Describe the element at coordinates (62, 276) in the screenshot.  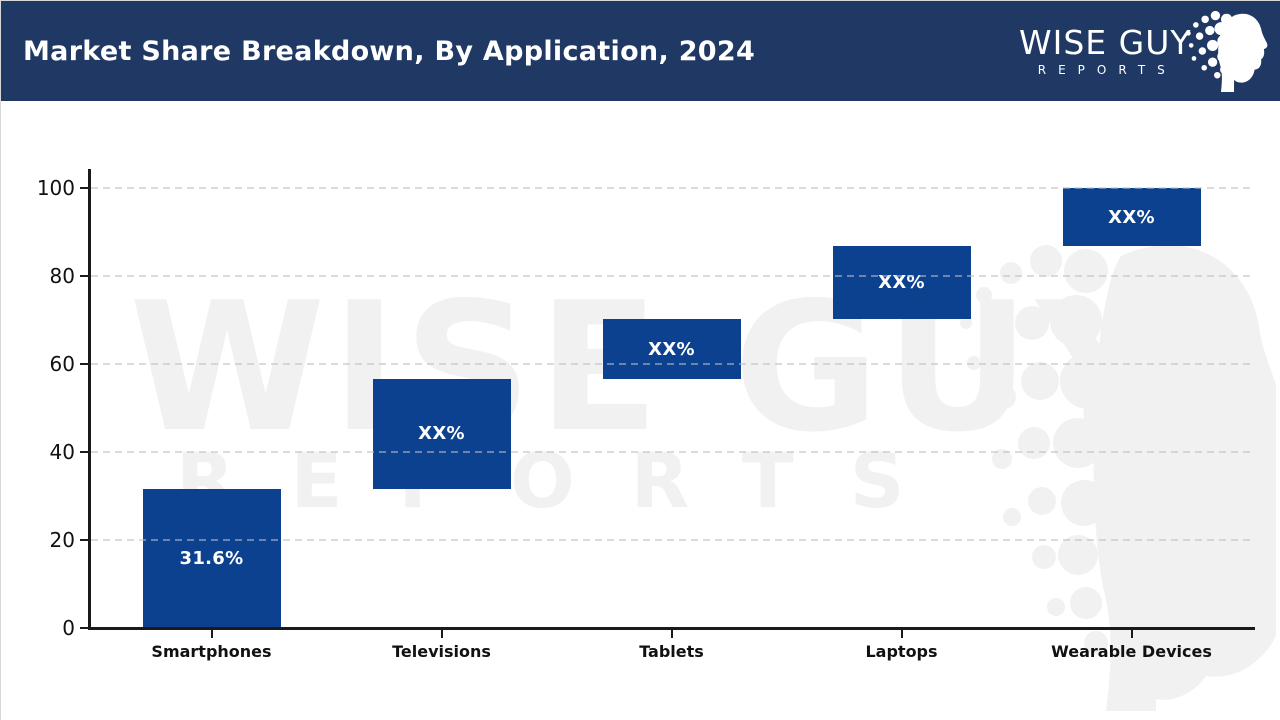
I see `y-tick-label-80: 80` at that location.